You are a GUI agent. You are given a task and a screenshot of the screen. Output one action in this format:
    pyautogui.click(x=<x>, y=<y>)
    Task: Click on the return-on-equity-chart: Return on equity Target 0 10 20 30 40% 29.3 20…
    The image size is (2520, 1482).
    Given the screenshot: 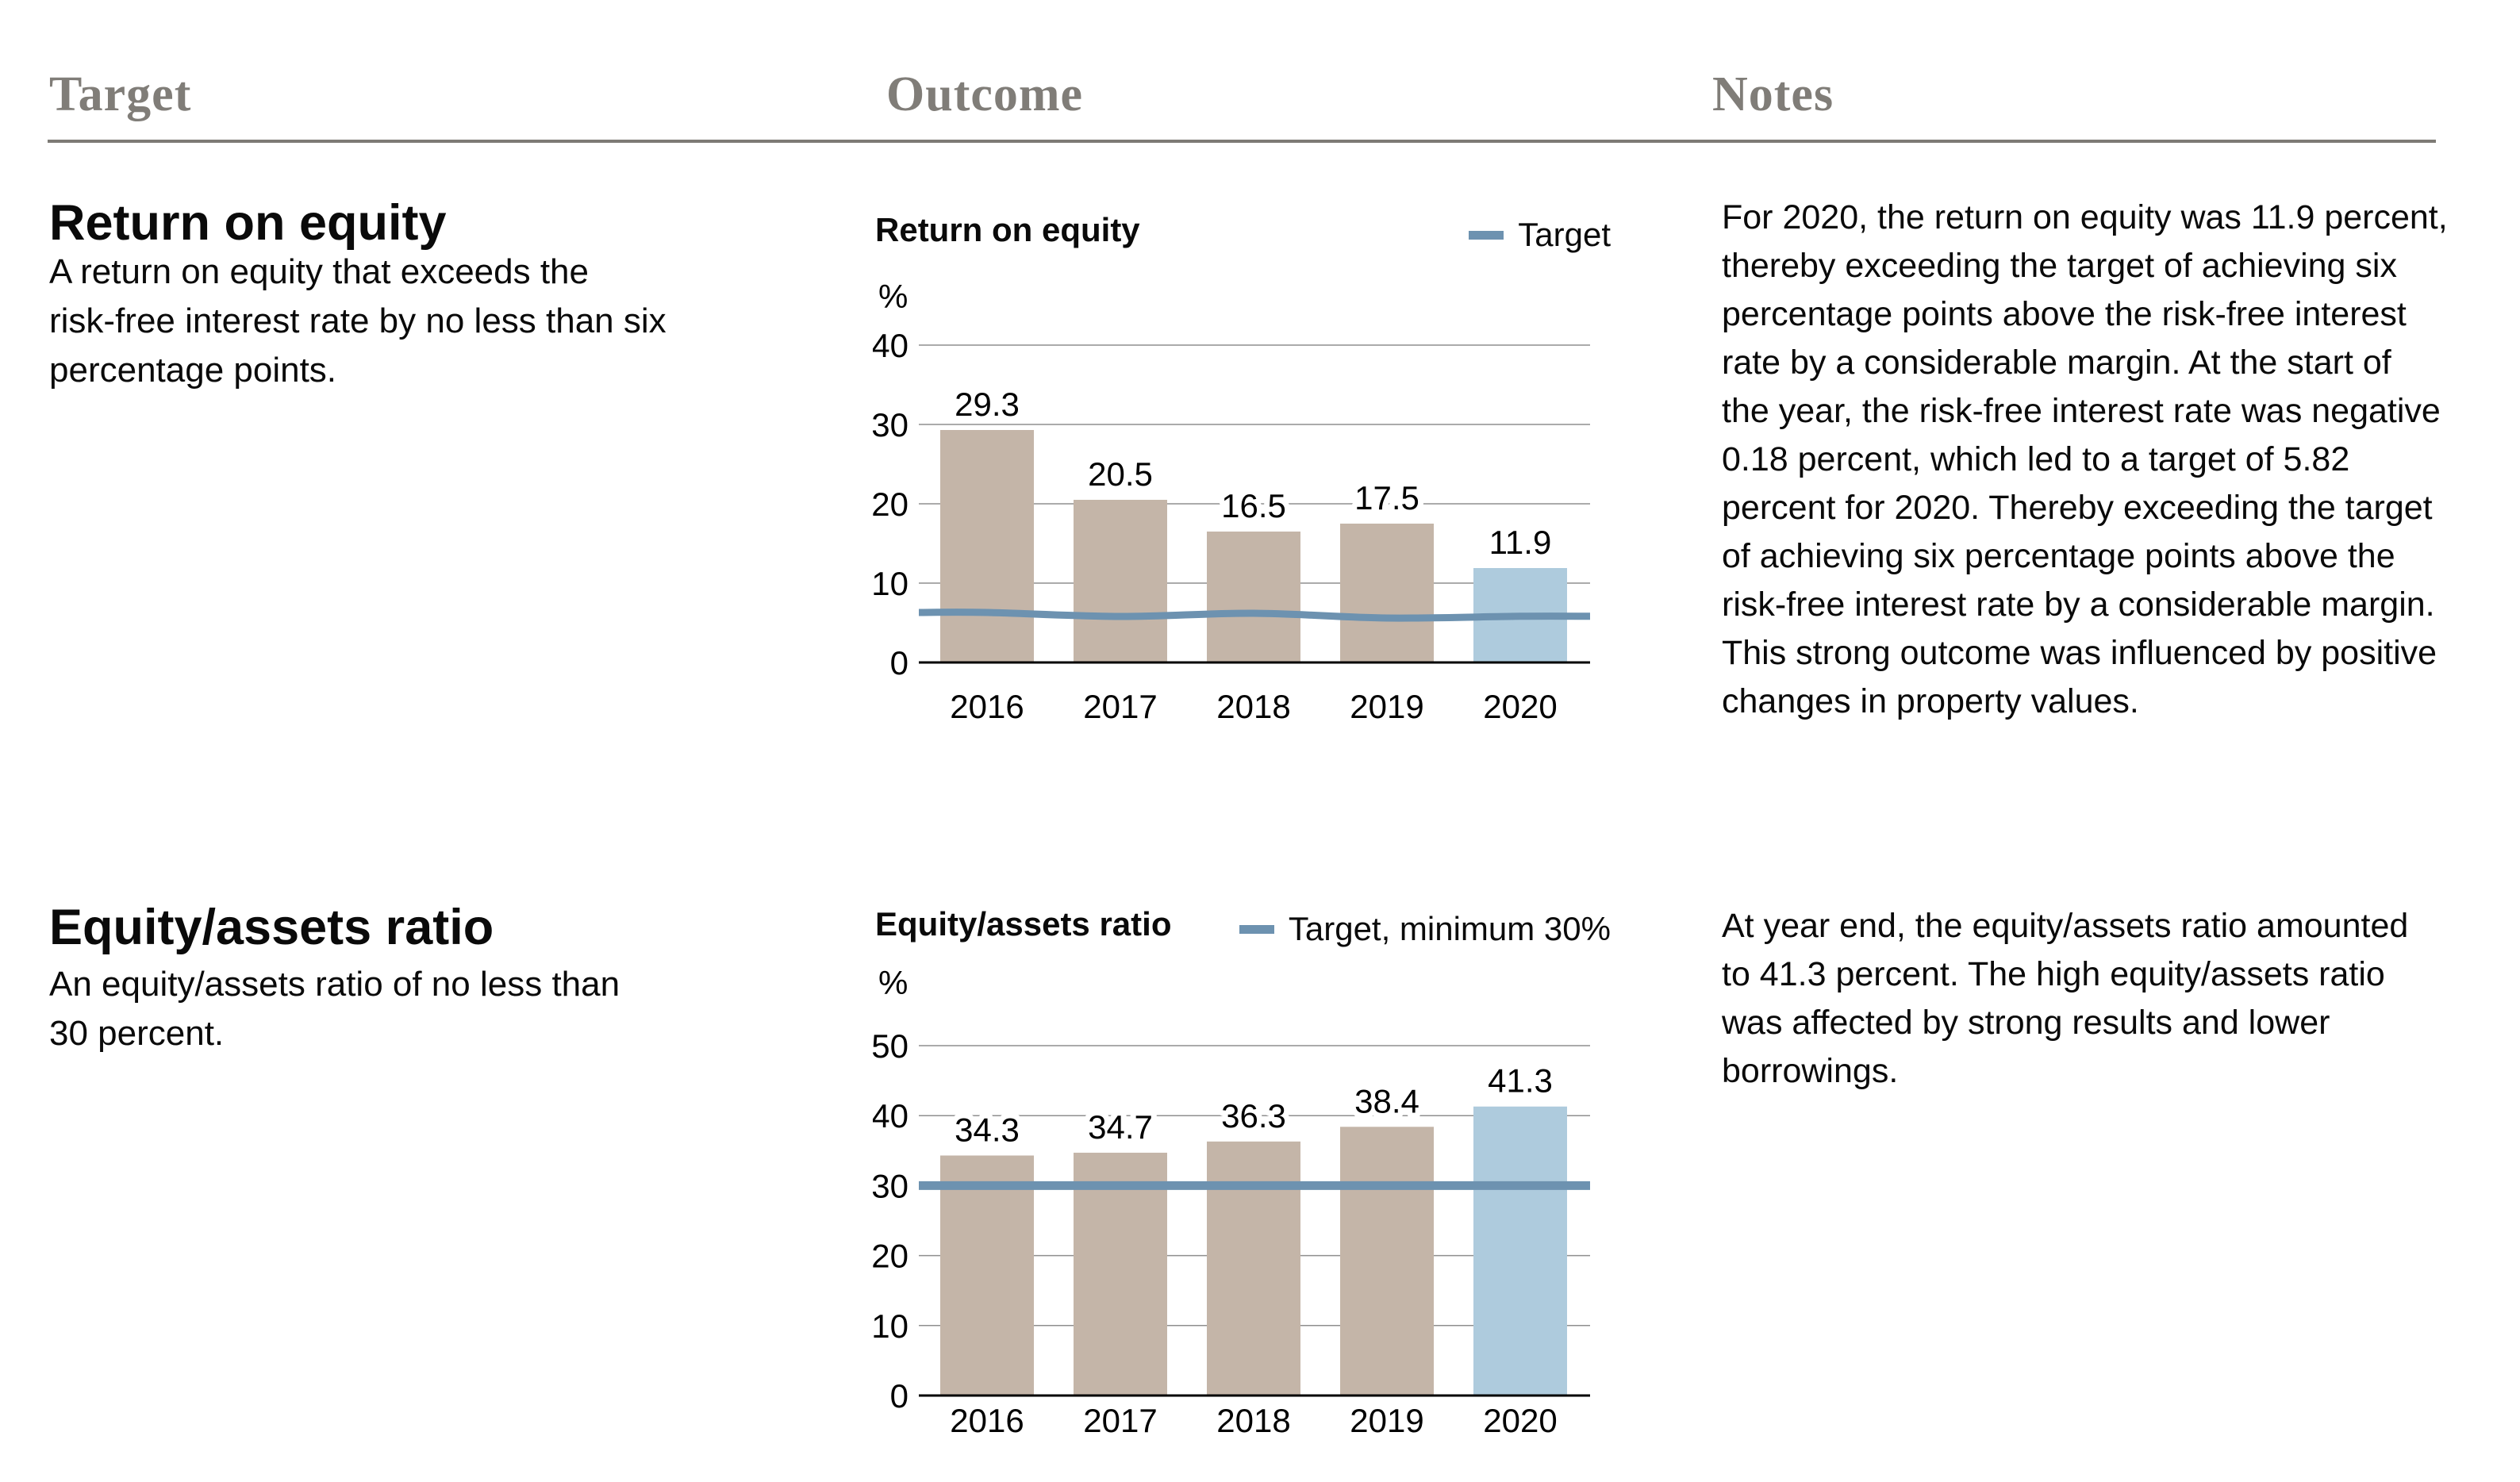 What is the action you would take?
    pyautogui.click(x=1250, y=482)
    